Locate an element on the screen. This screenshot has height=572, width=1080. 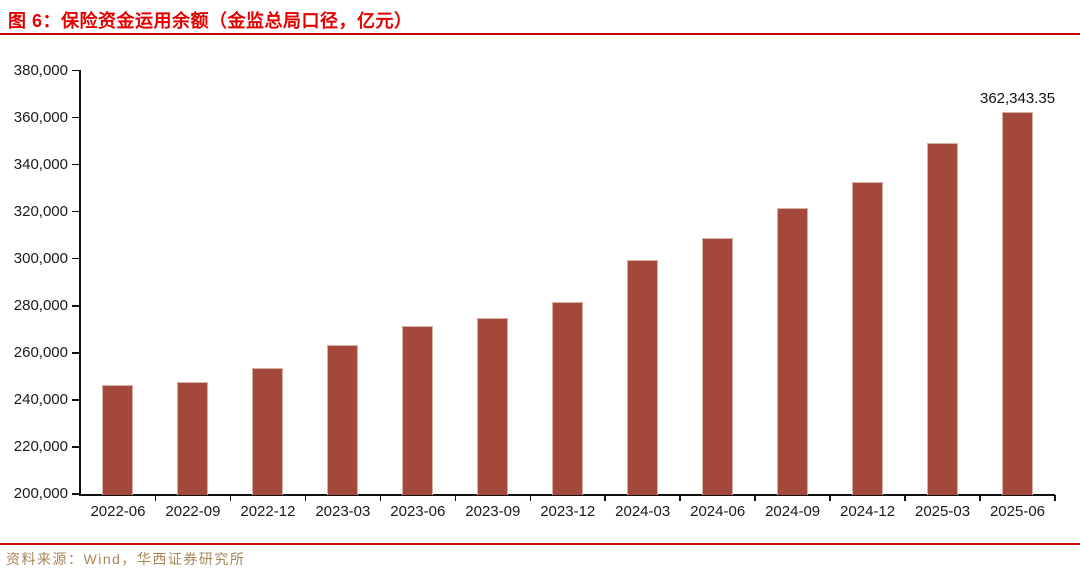
y-tick-label: 260,000 is located at coordinates (40, 352).